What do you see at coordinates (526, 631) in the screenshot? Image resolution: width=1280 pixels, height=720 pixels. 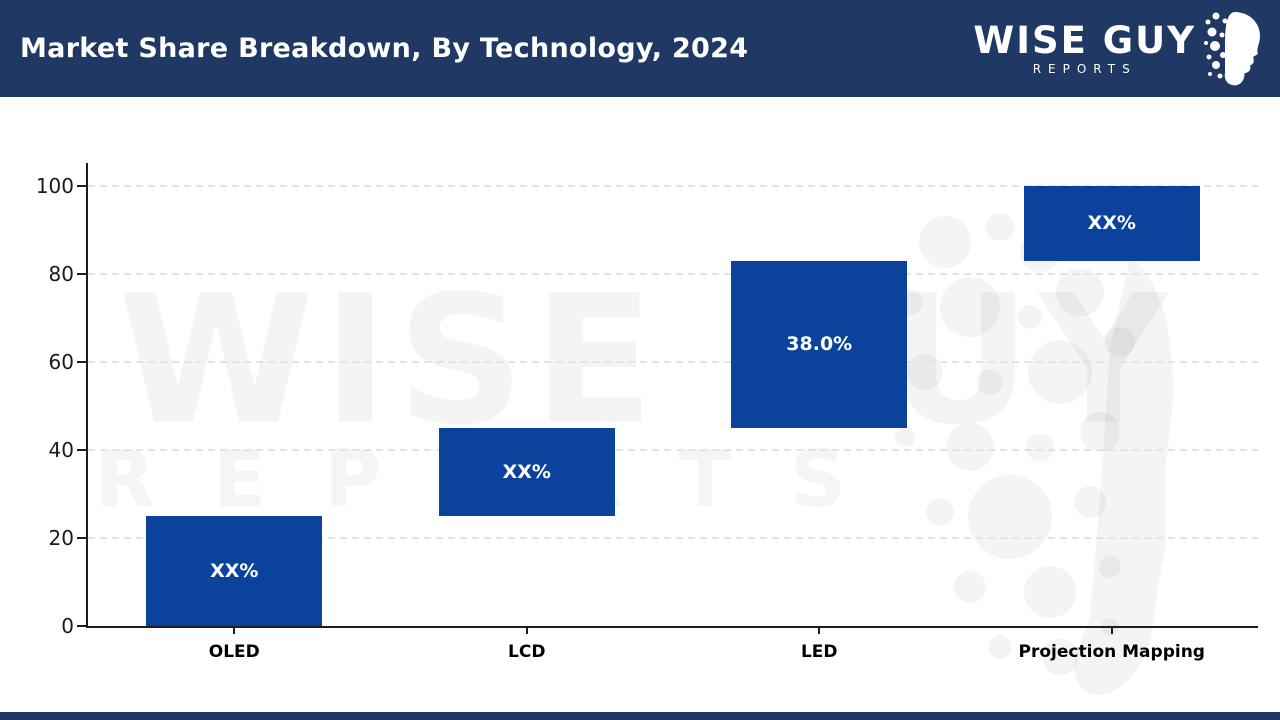 I see `x-tick-LCD` at bounding box center [526, 631].